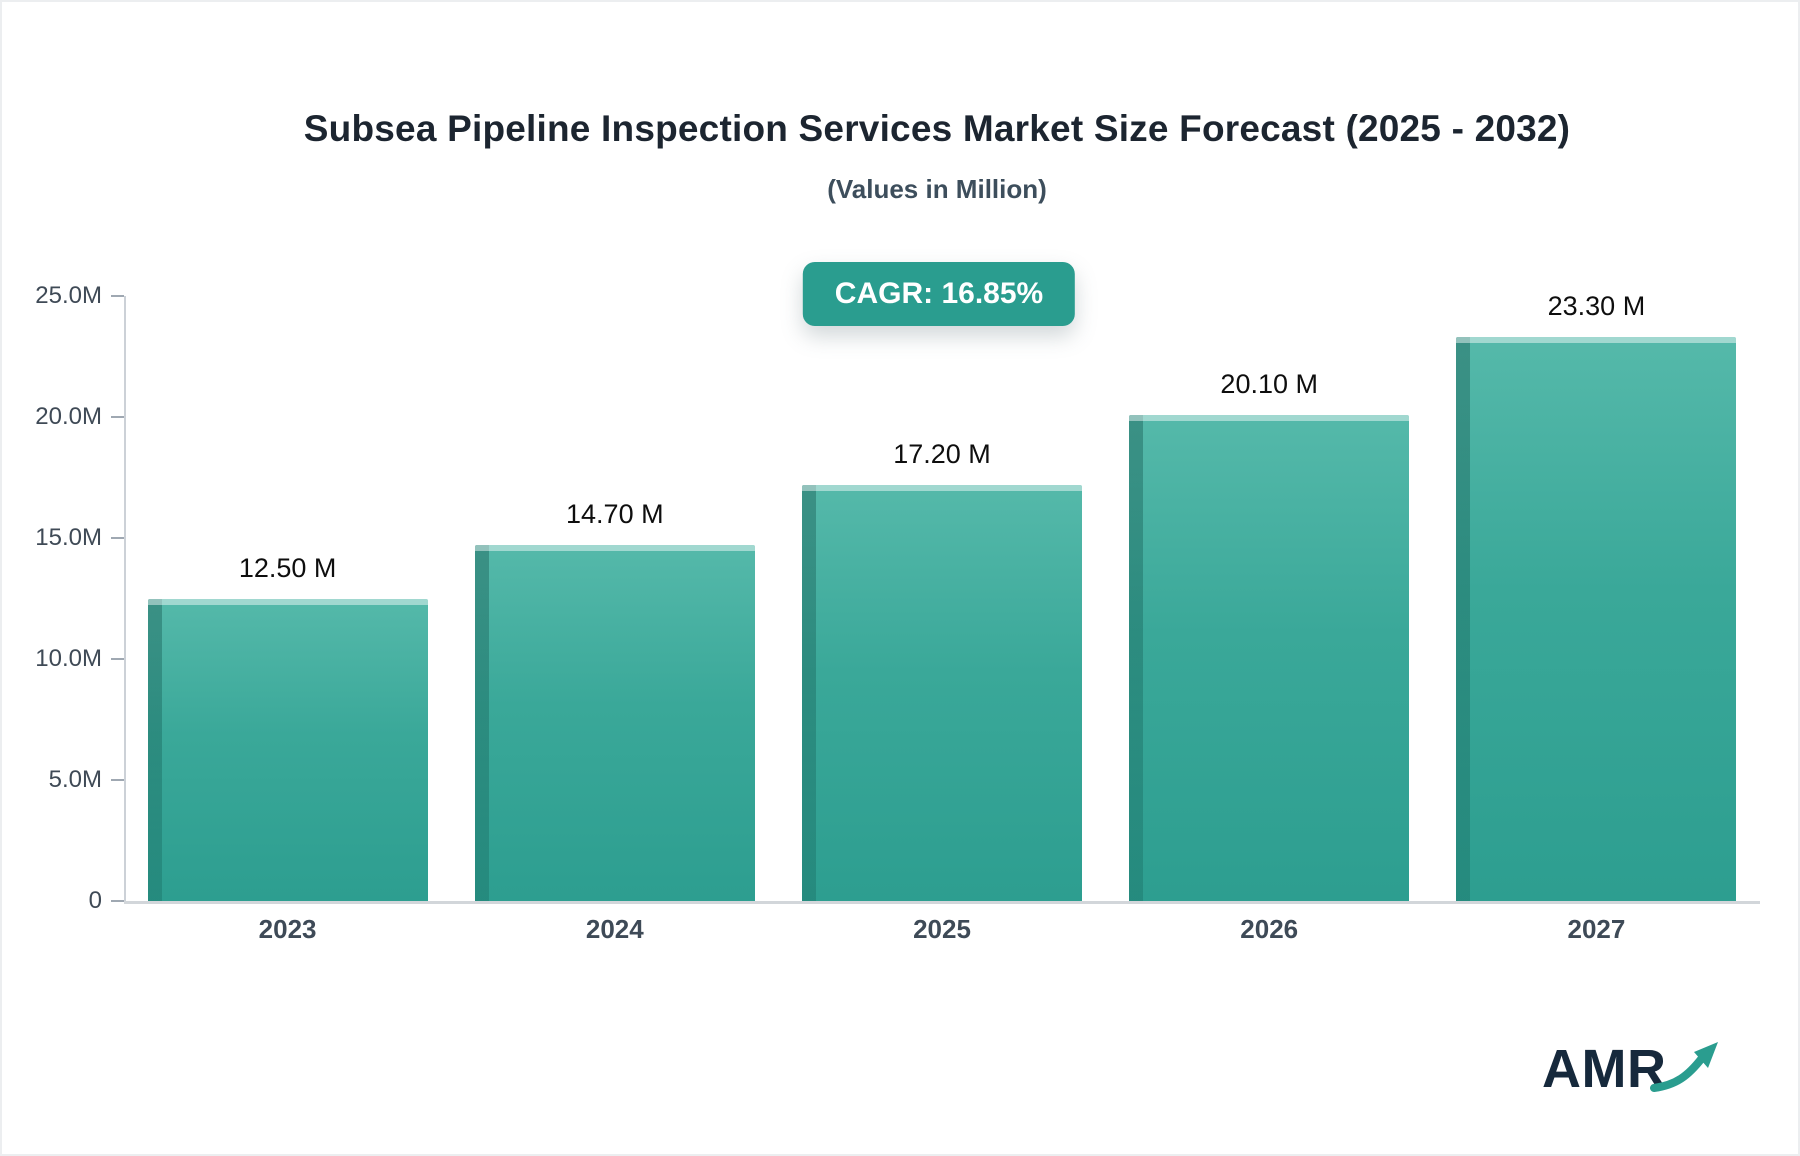  What do you see at coordinates (68, 658) in the screenshot?
I see `y-tick-label: 10.0M` at bounding box center [68, 658].